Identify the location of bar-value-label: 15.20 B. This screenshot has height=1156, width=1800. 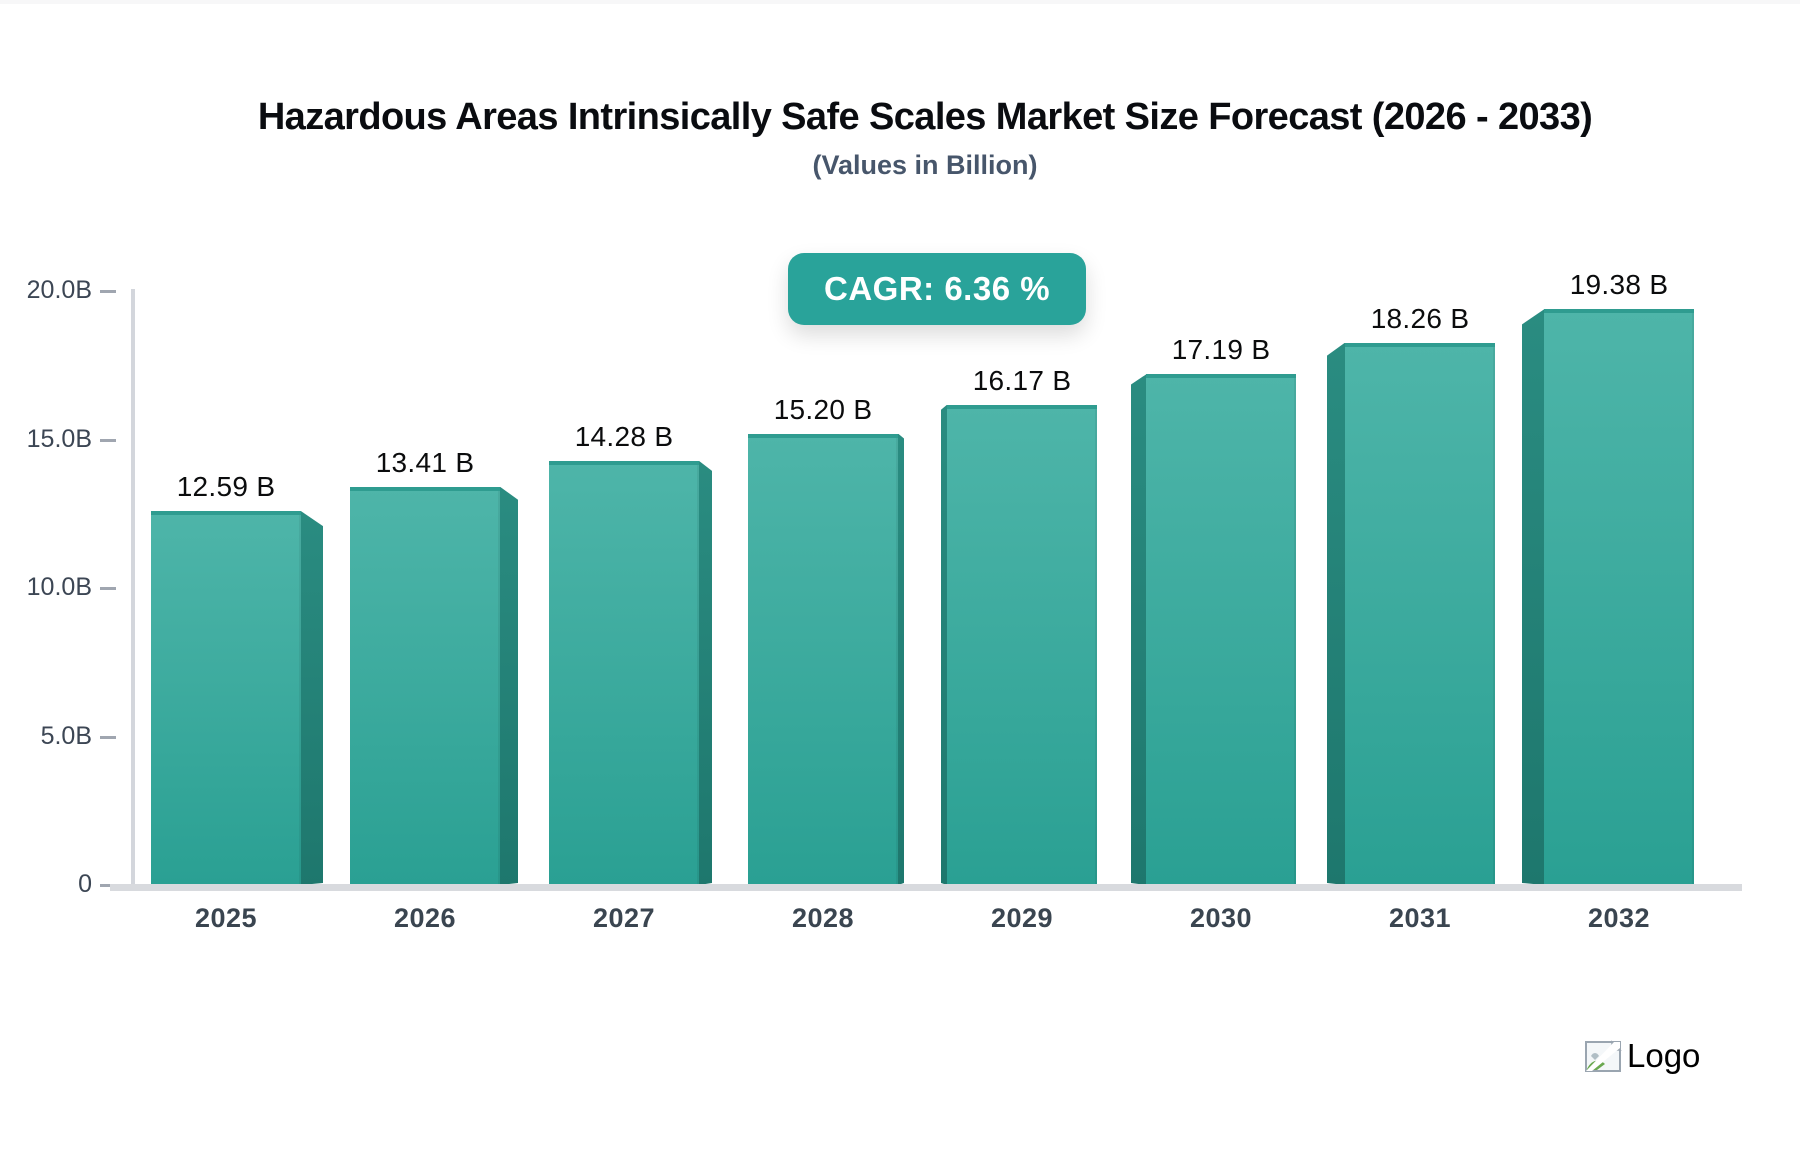
(823, 409).